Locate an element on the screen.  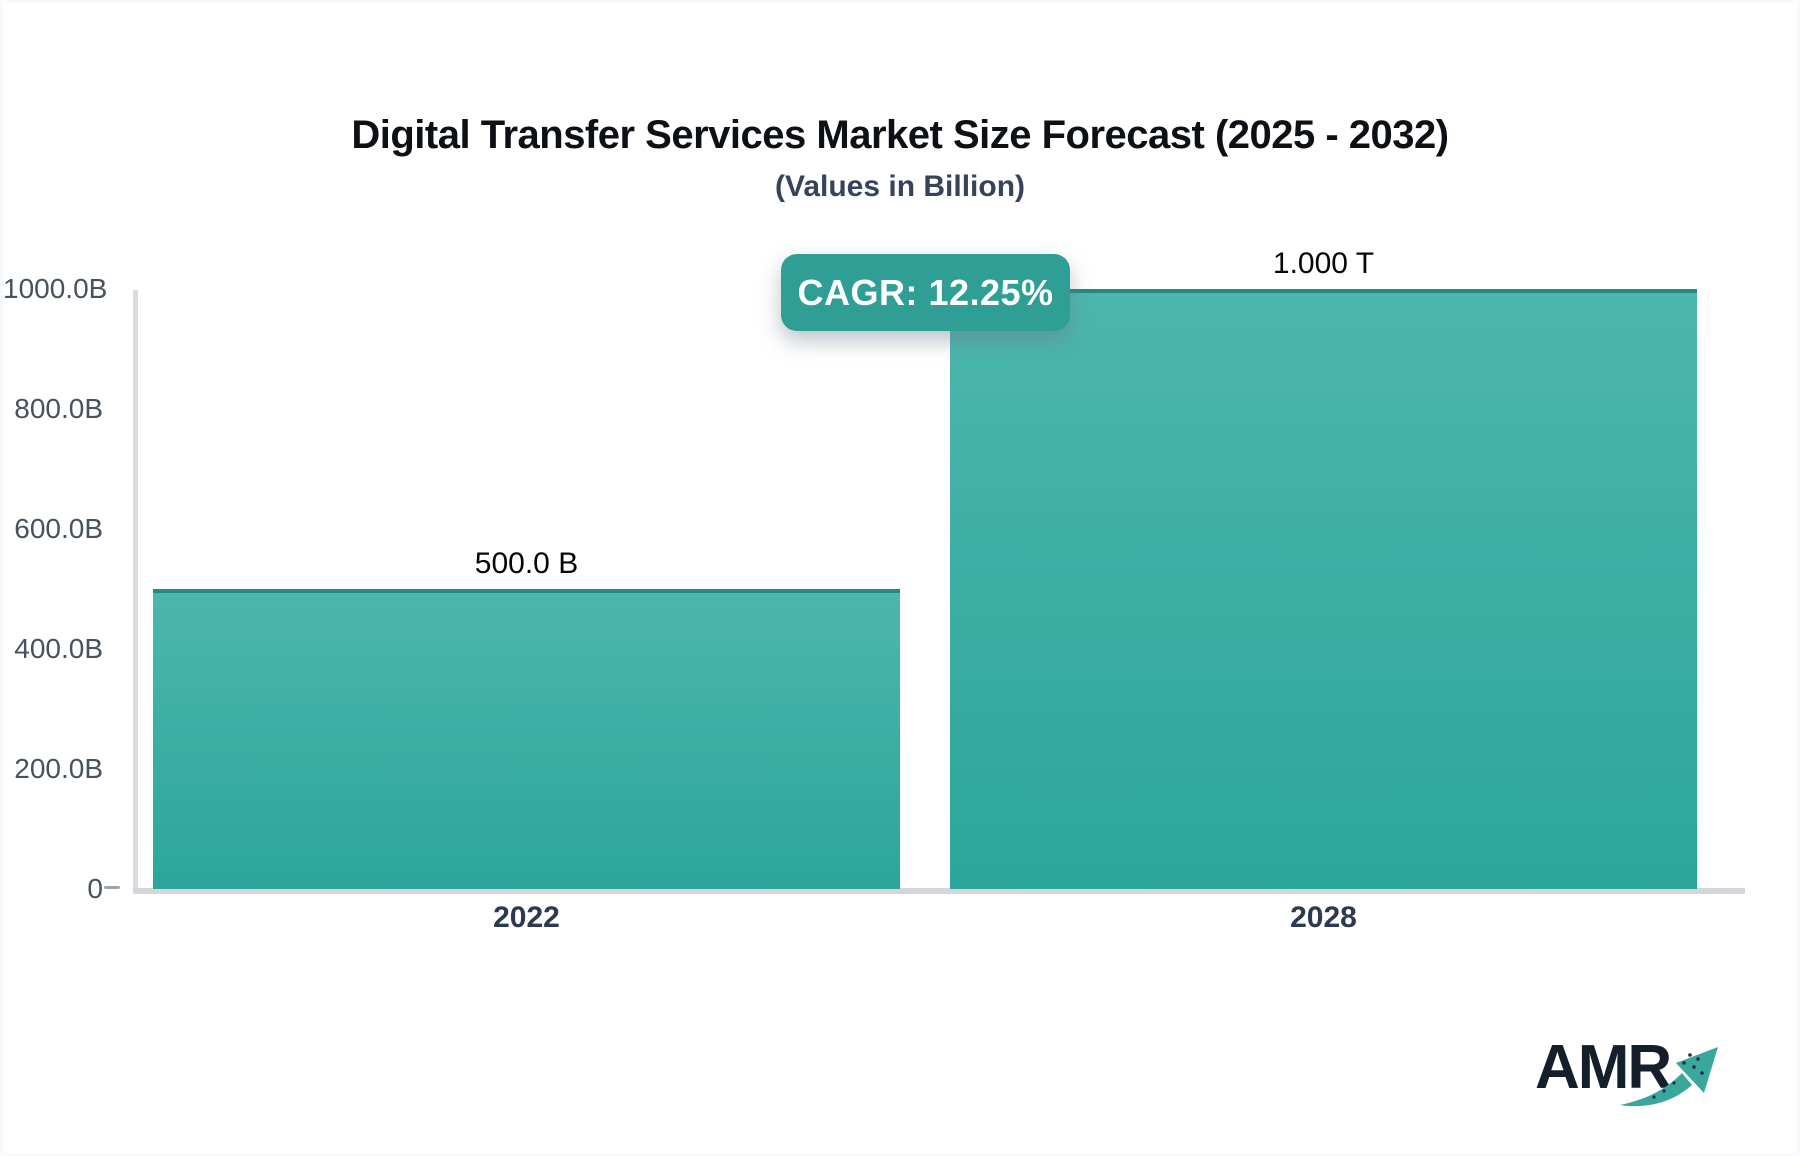
bar-value-label: 500.0 B is located at coordinates (526, 563).